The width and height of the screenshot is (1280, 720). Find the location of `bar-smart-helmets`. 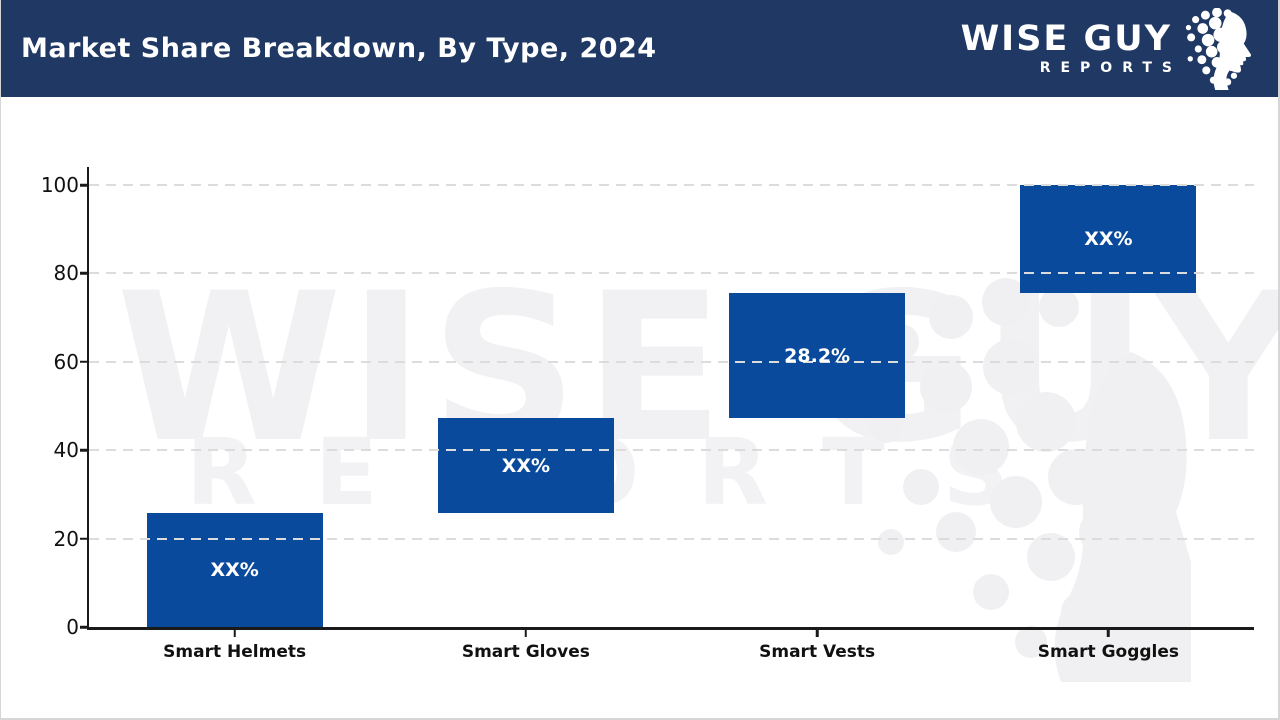

bar-smart-helmets is located at coordinates (234, 570).